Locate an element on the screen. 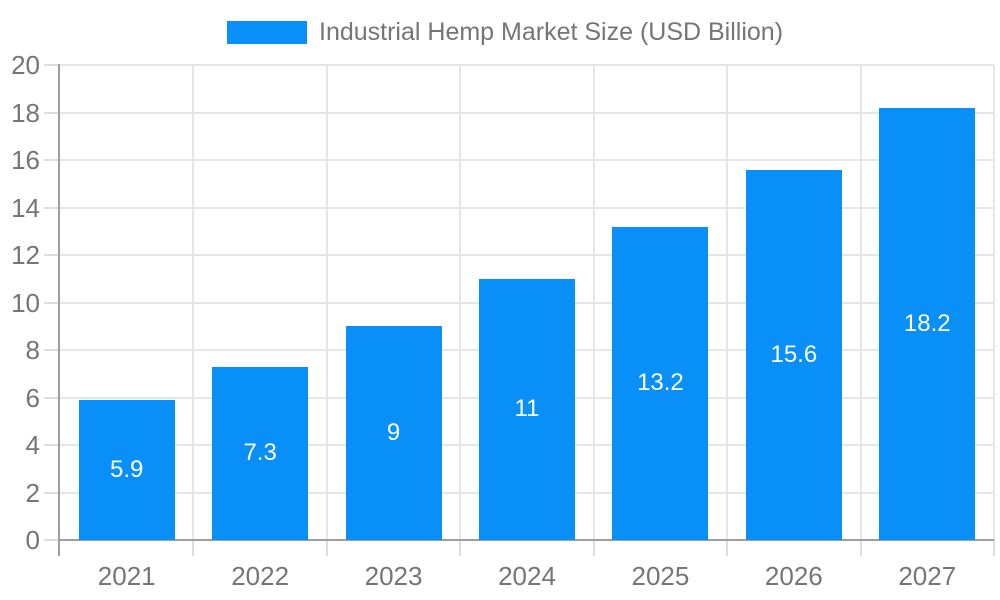 Image resolution: width=1000 pixels, height=600 pixels. bar-value-label: 7.3 is located at coordinates (260, 453).